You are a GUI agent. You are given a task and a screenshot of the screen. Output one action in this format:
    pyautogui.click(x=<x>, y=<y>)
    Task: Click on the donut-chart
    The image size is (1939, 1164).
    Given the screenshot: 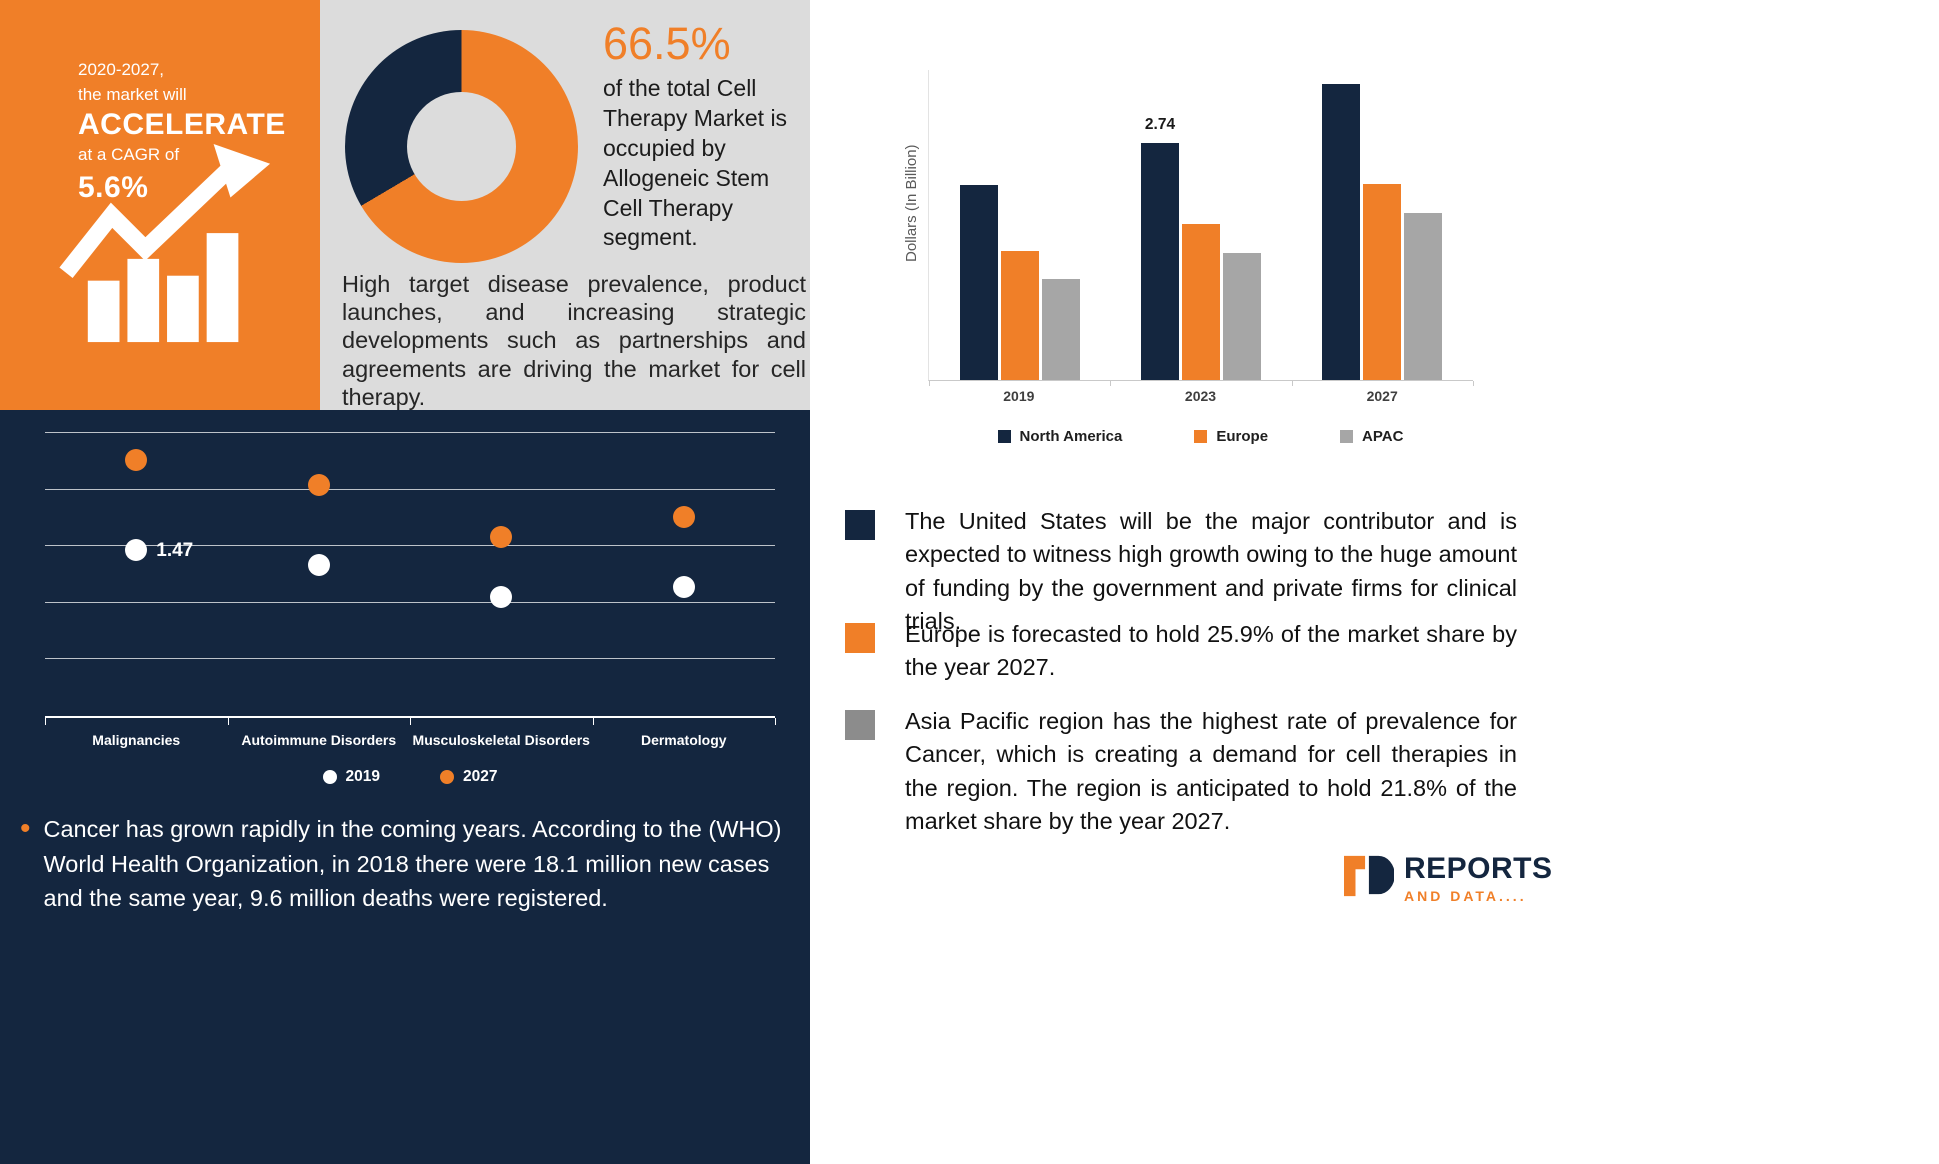 What is the action you would take?
    pyautogui.click(x=461, y=146)
    